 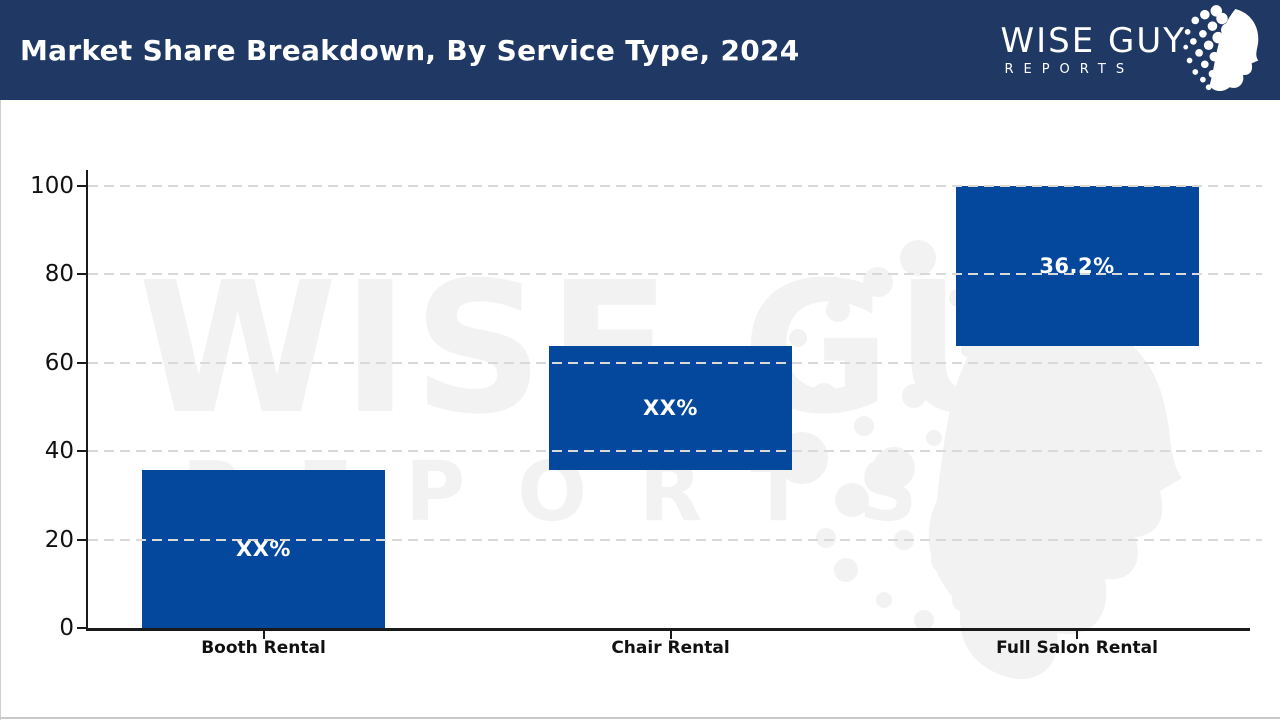 I want to click on y-tick-label-40: 40, so click(x=59, y=451).